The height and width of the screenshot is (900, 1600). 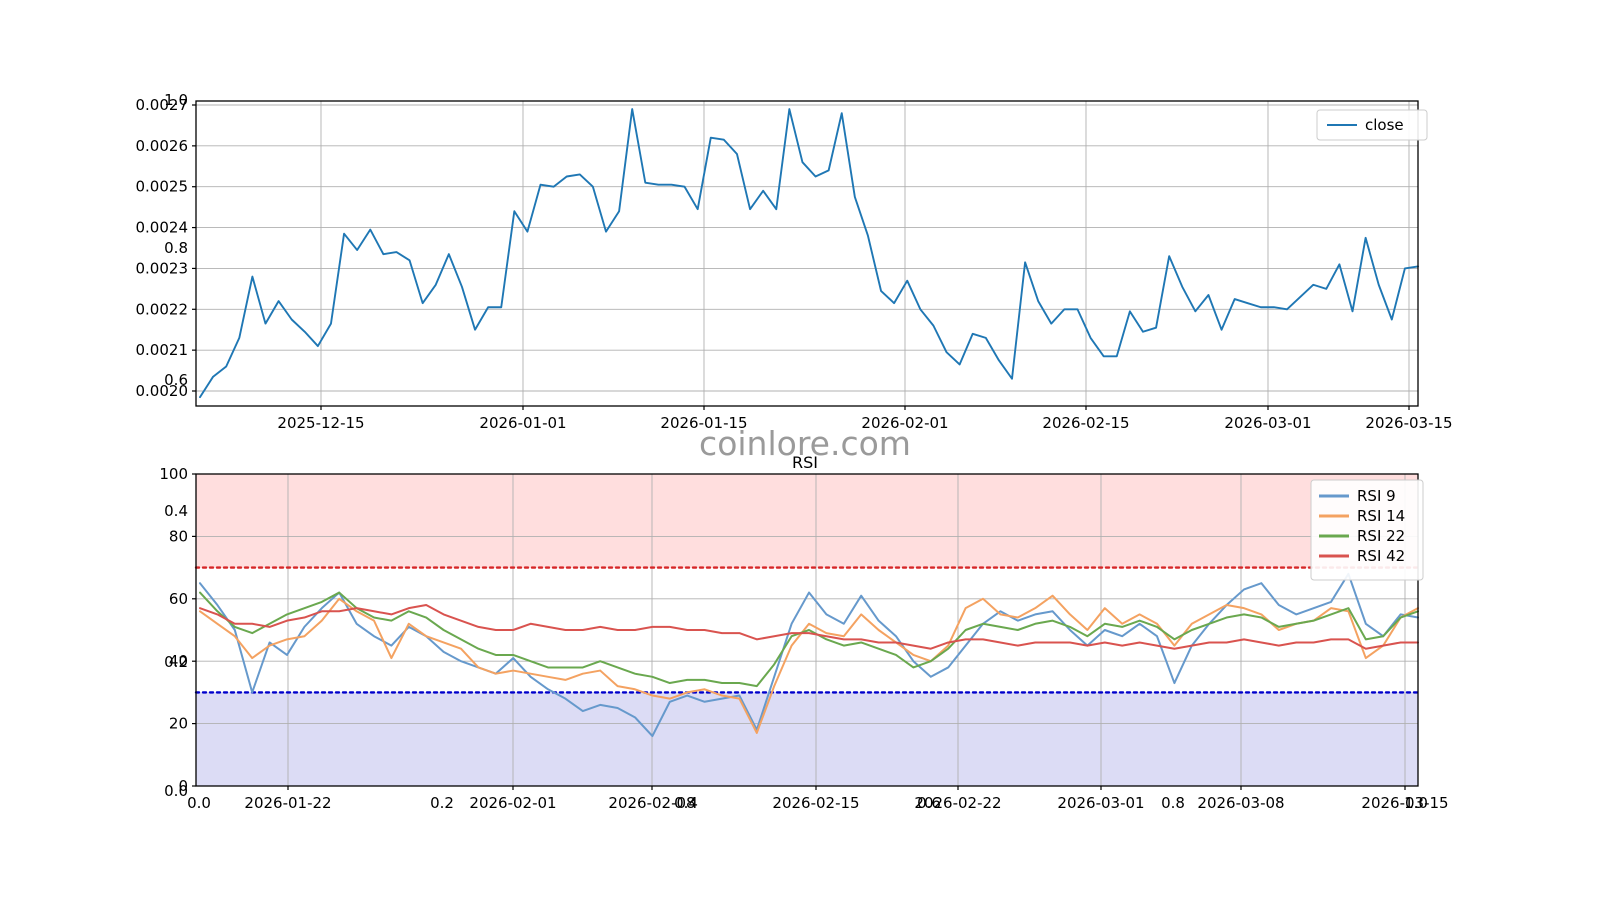 What do you see at coordinates (957, 803) in the screenshot?
I see `rsi-x-tick-label: 2026-02-22` at bounding box center [957, 803].